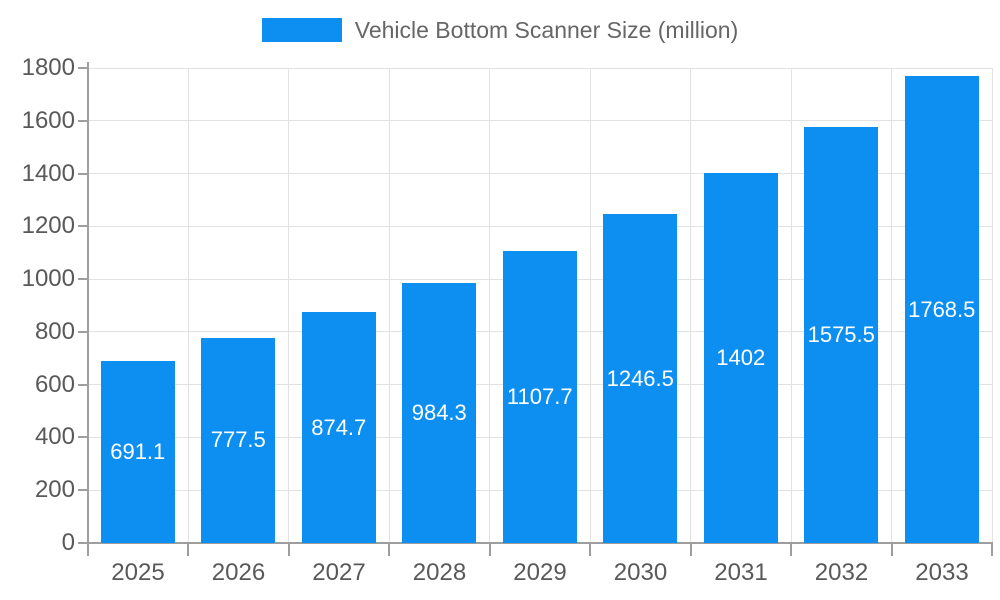 The image size is (1000, 600). I want to click on bar-value-label: 1246.5, so click(640, 378).